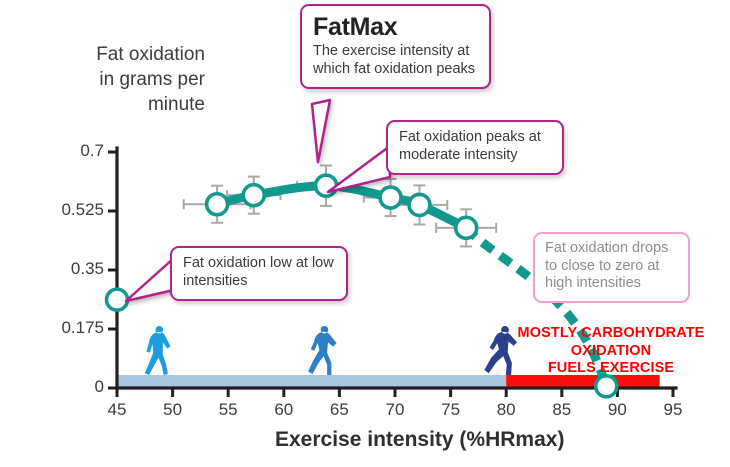 This screenshot has height=467, width=730. Describe the element at coordinates (611, 333) in the screenshot. I see `carbohydrate-note-line-1: MOSTLY CARBOHYDRATE` at that location.